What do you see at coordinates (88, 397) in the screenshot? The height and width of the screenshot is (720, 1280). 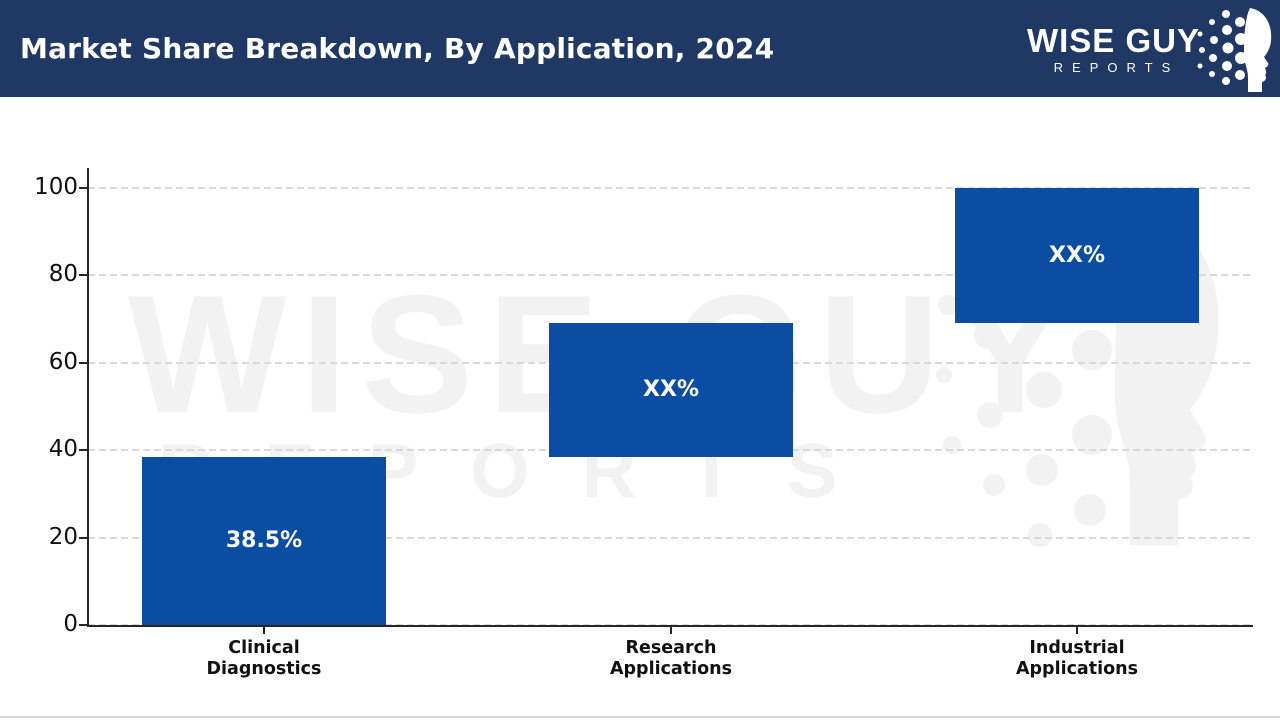 I see `y-axis-line` at bounding box center [88, 397].